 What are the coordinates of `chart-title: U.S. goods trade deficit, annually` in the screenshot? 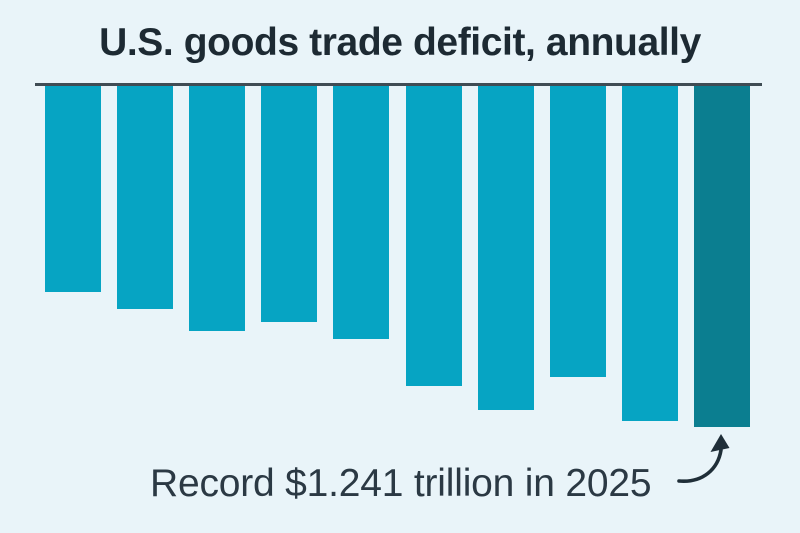 It's located at (400, 42).